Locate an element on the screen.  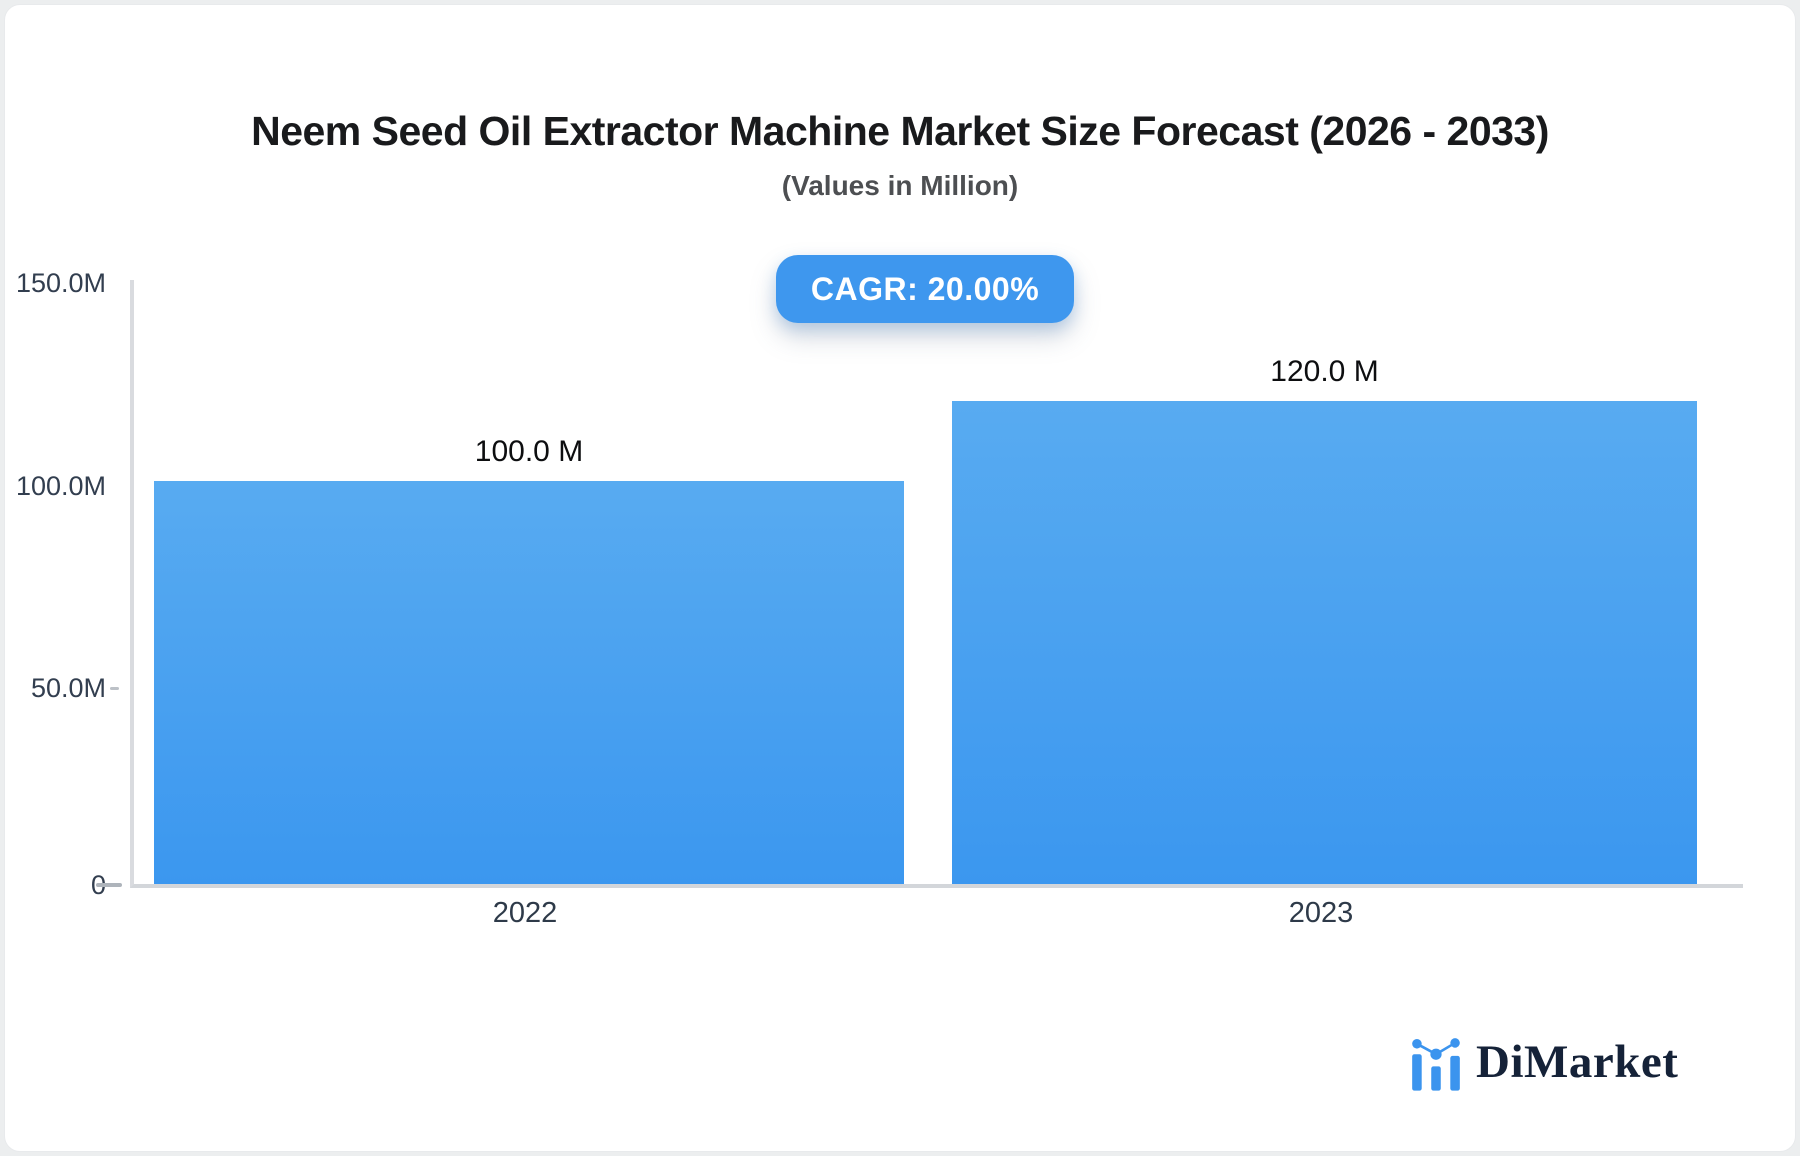
brand-logo: DiMarket is located at coordinates (1544, 1062).